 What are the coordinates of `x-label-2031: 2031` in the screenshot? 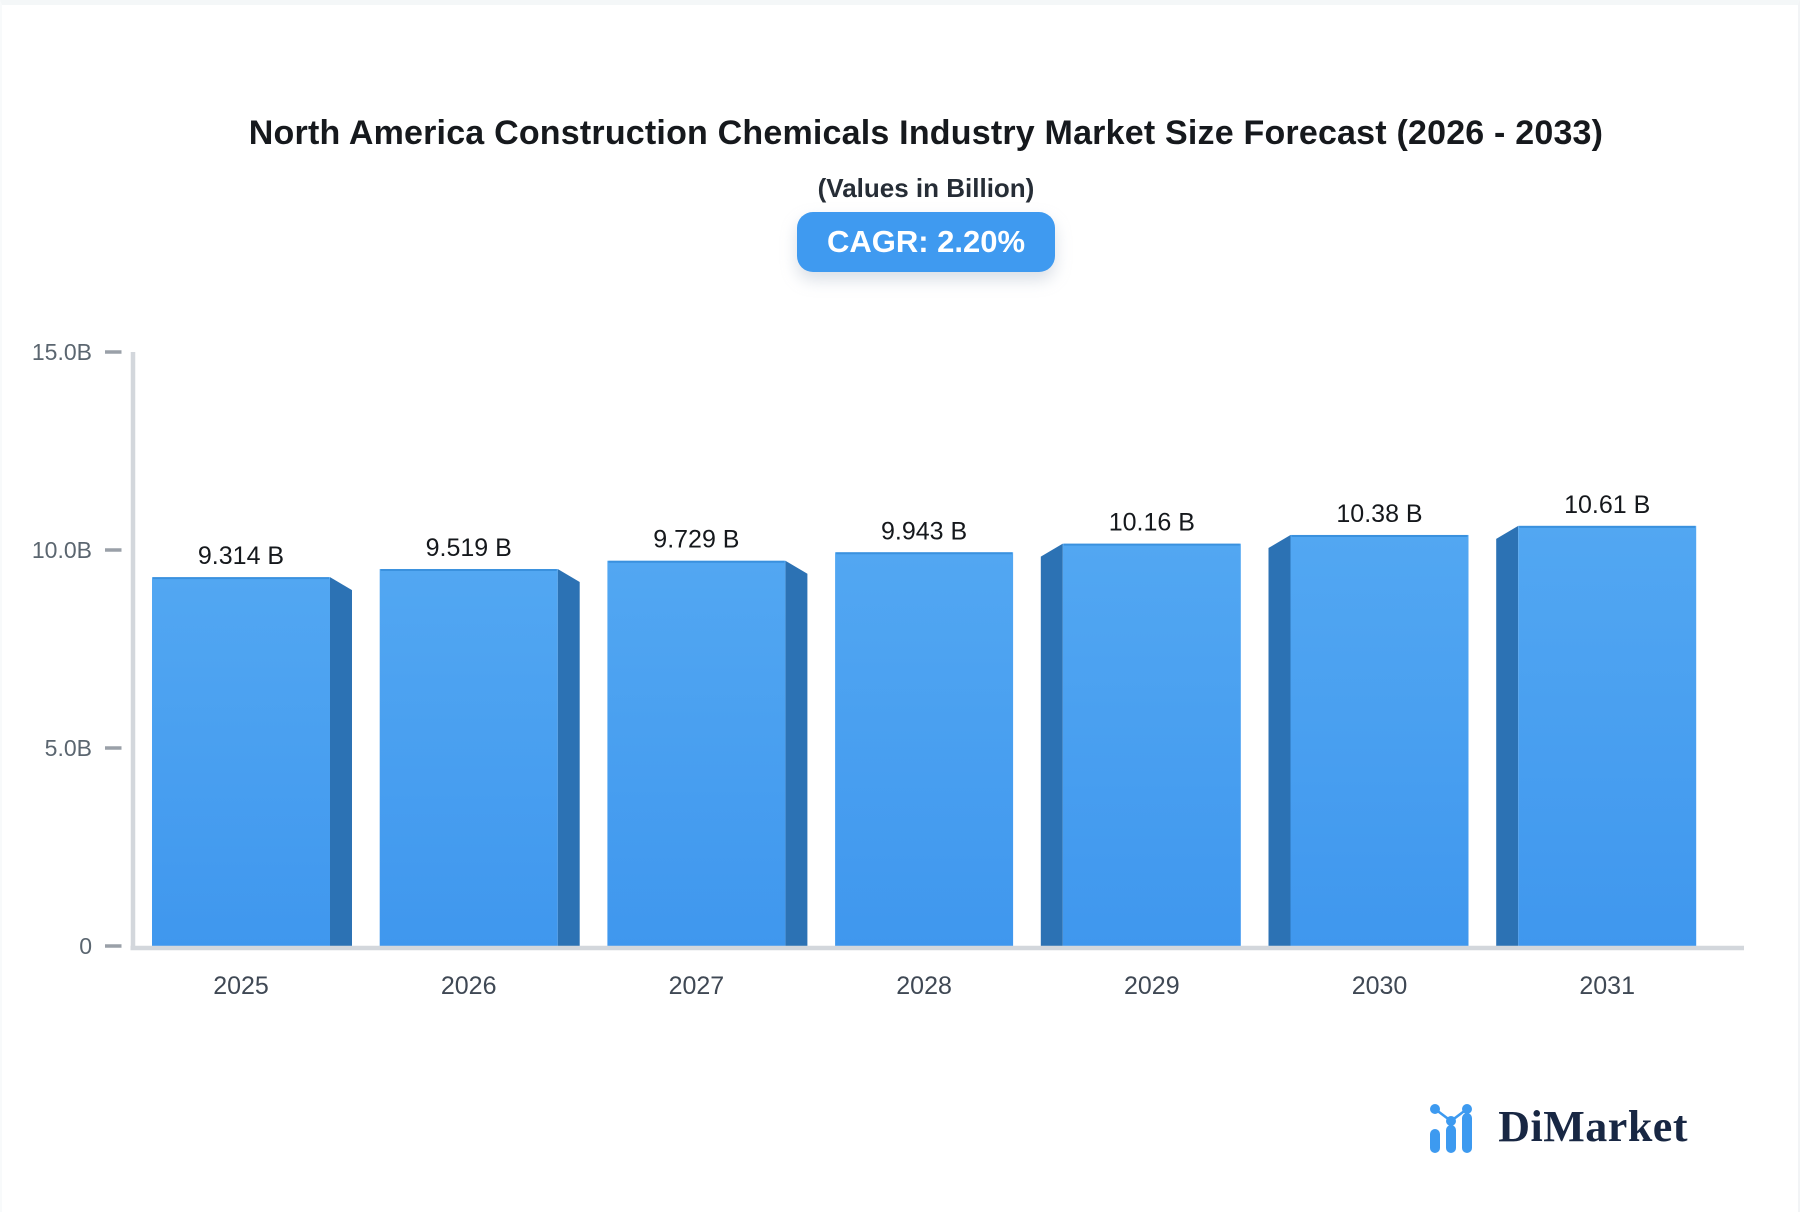 It's located at (1607, 986).